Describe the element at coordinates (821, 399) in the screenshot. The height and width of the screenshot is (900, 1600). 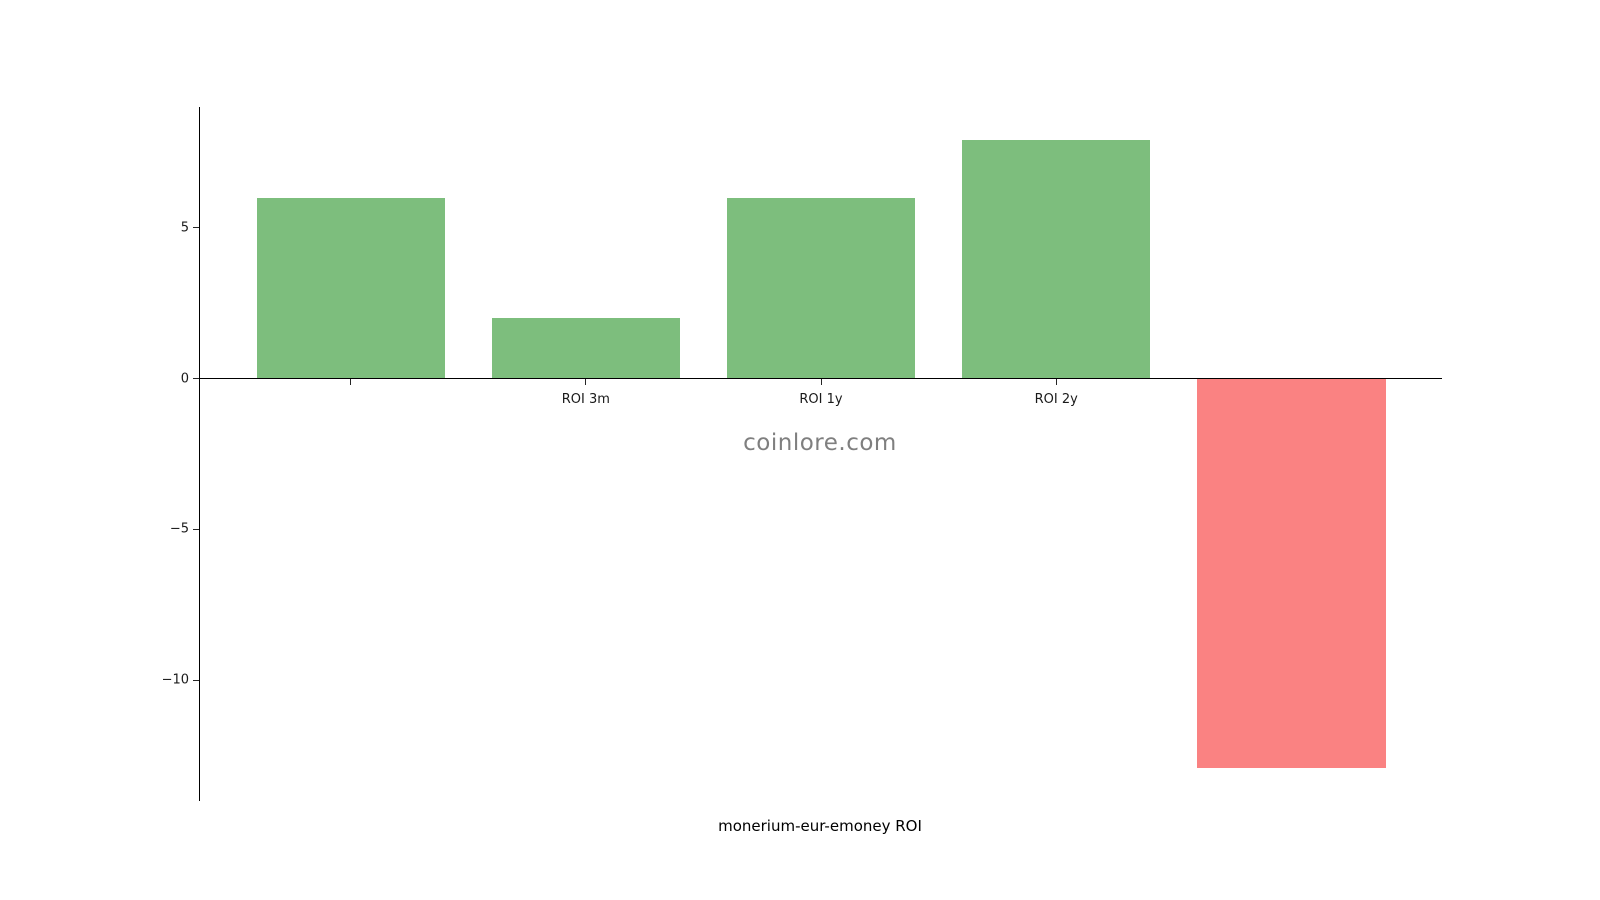
I see `x-tick-label-roi-1y: ROI 1y` at that location.